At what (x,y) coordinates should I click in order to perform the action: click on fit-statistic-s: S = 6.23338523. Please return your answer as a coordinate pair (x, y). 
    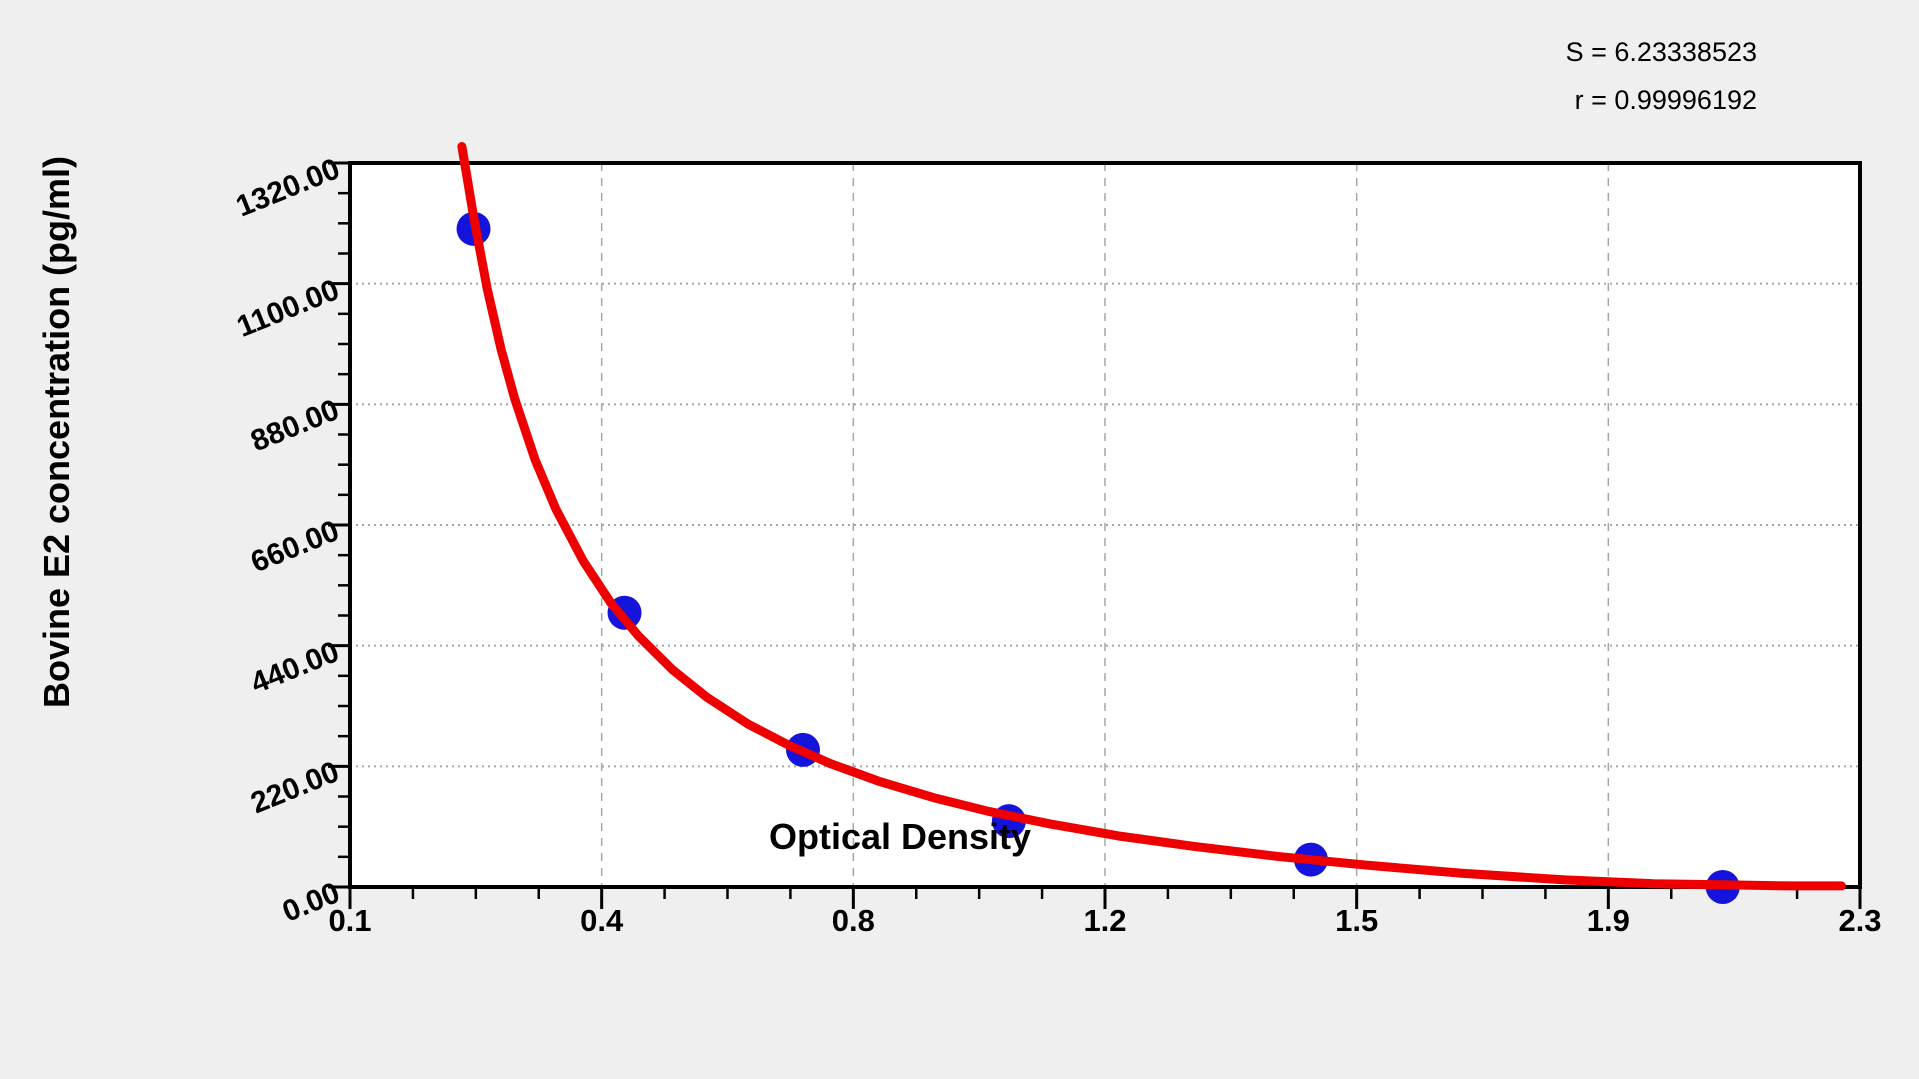
    Looking at the image, I should click on (1661, 52).